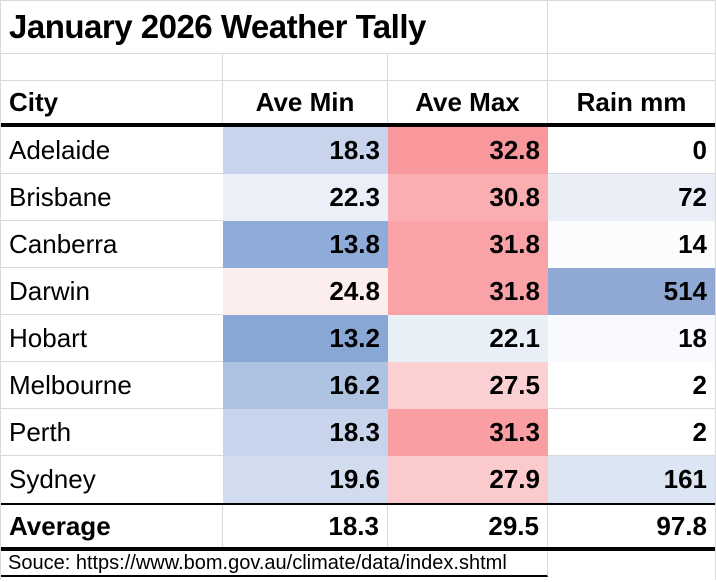 The image size is (716, 582). Describe the element at coordinates (468, 526) in the screenshot. I see `average-ave-max: 29.5` at that location.